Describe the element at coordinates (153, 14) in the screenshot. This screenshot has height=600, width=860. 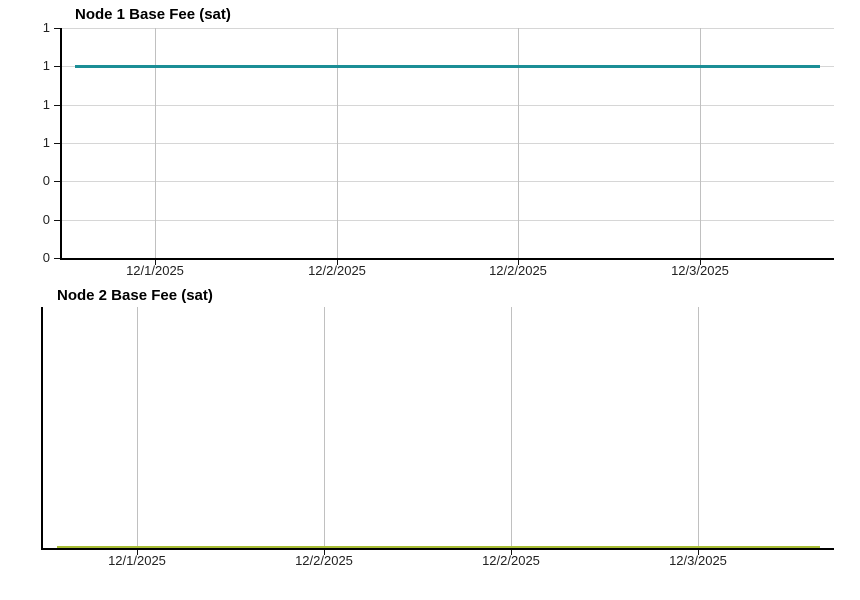
I see `node1-chart-title: Node 1 Base Fee (sat)` at that location.